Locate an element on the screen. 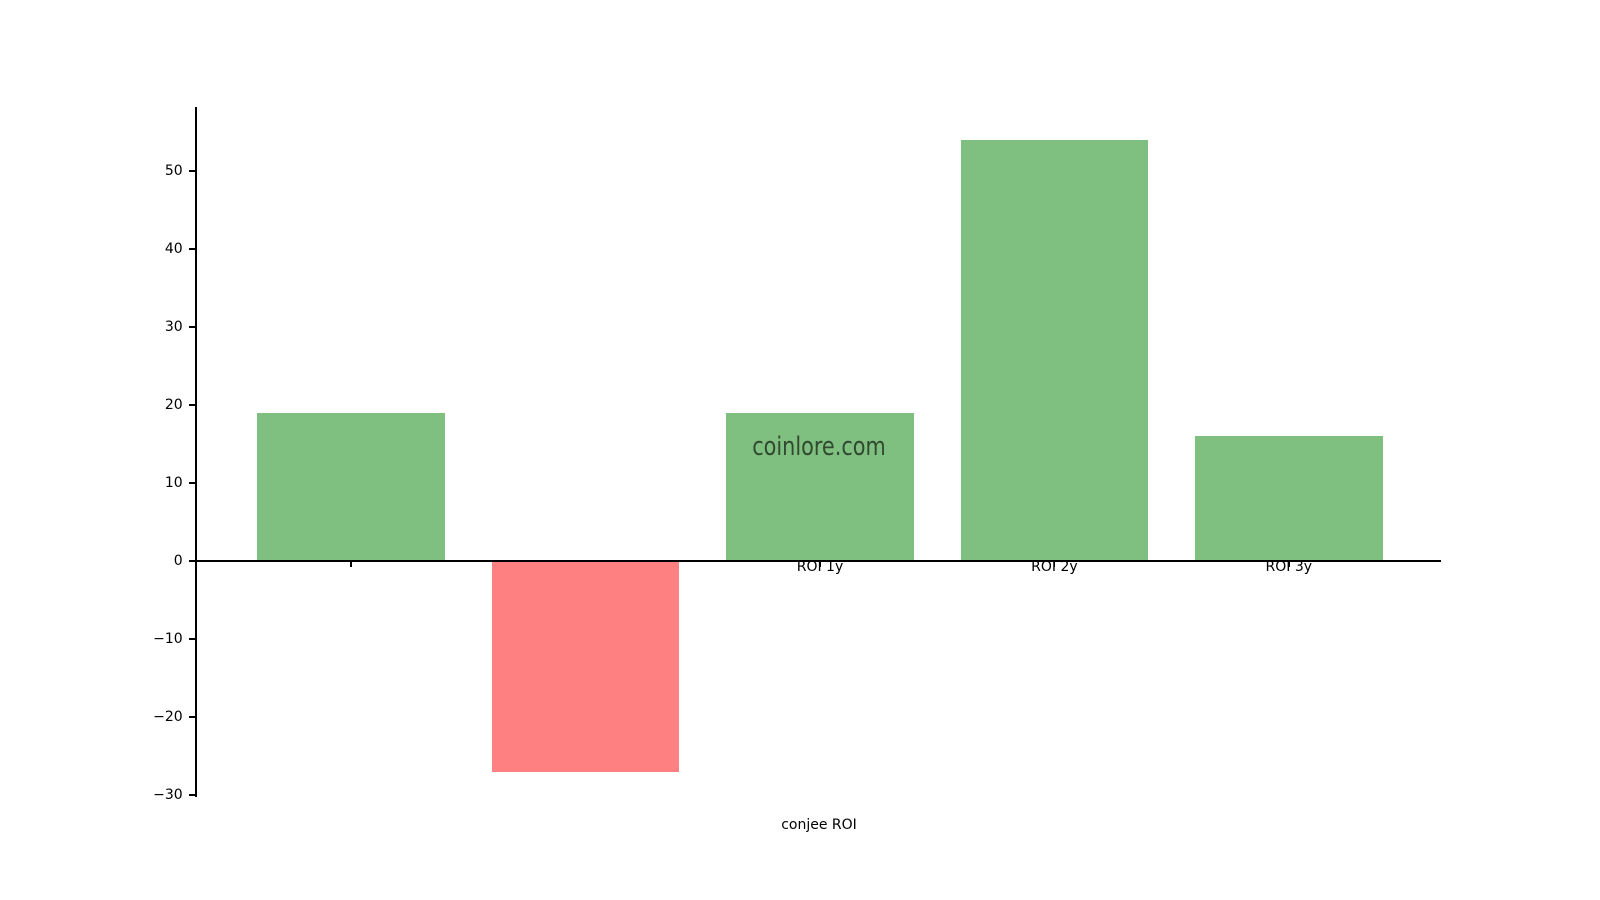  x-axis-line is located at coordinates (818, 561).